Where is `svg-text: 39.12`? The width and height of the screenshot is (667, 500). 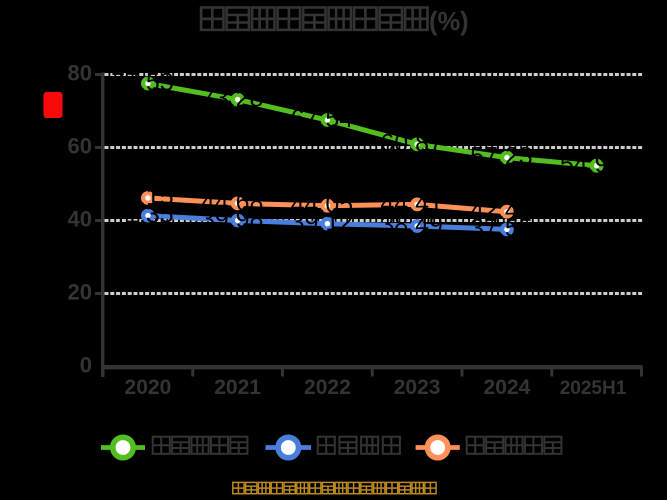 svg-text: 39.12 is located at coordinates (322, 223).